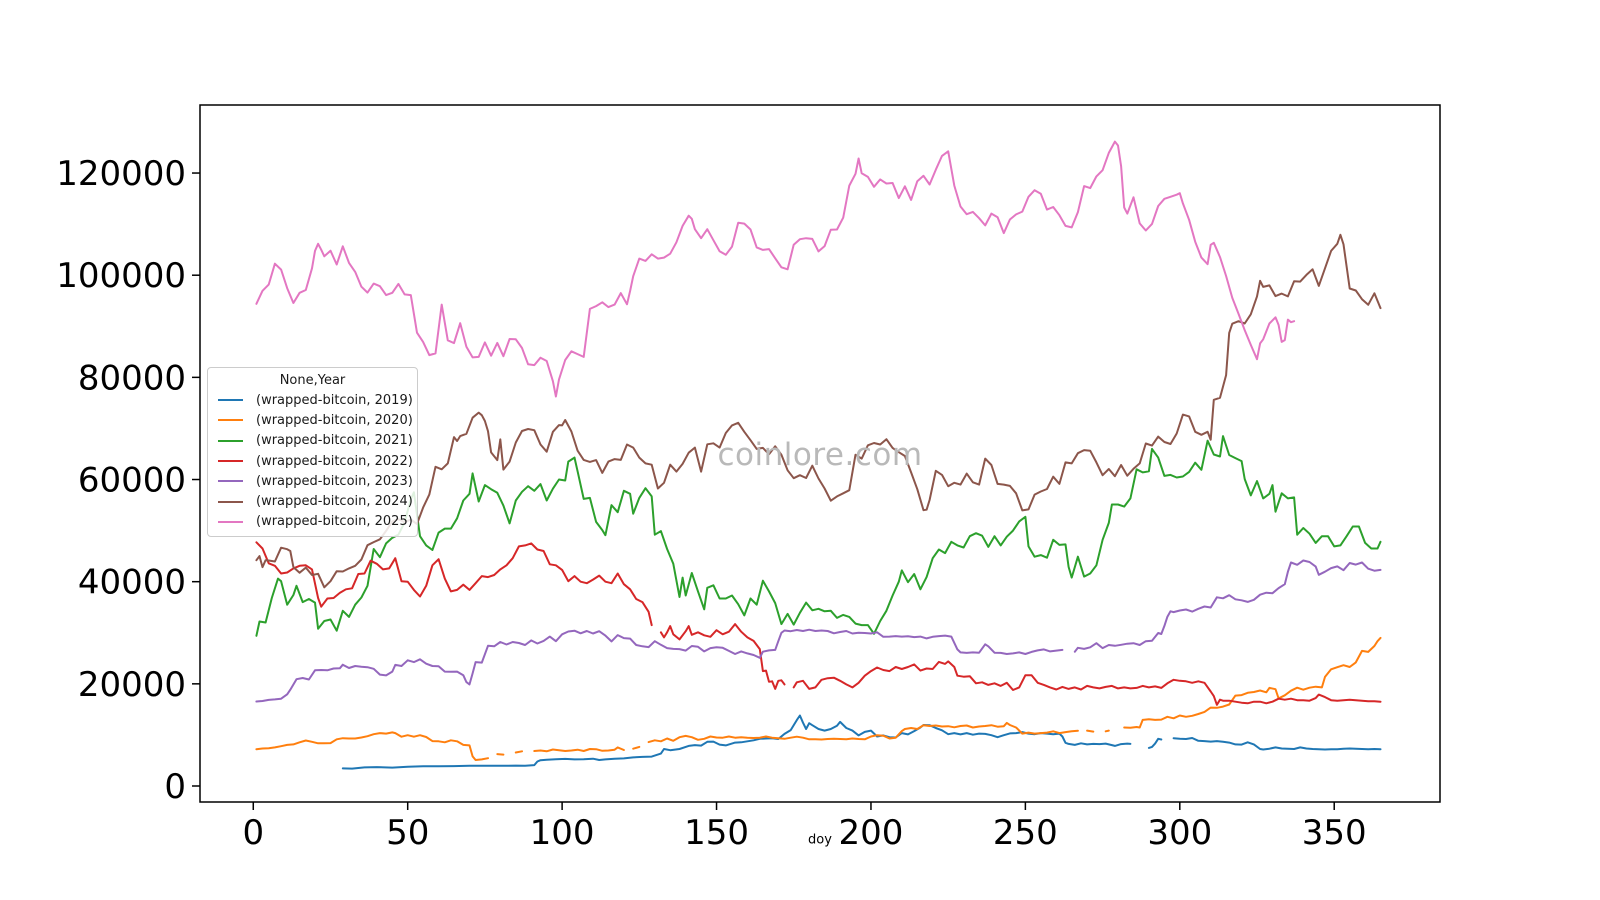 This screenshot has height=900, width=1600. I want to click on x-tick-label: 300, so click(1179, 833).